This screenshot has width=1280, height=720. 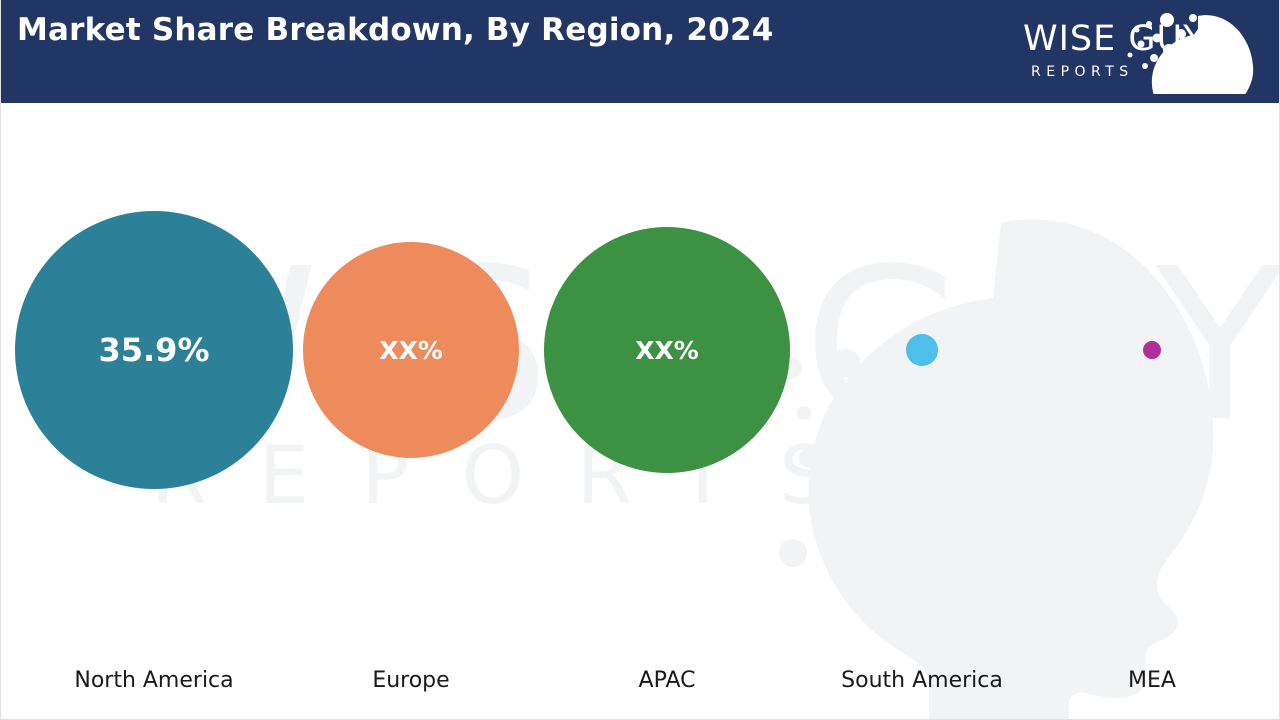 I want to click on bubble-value-europe: XX%, so click(x=411, y=350).